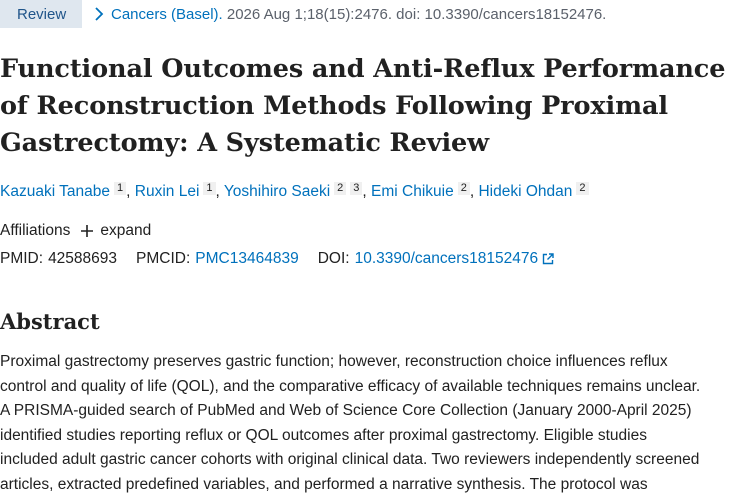 Image resolution: width=750 pixels, height=500 pixels. What do you see at coordinates (525, 191) in the screenshot?
I see `author-link: Hideki Ohdan` at bounding box center [525, 191].